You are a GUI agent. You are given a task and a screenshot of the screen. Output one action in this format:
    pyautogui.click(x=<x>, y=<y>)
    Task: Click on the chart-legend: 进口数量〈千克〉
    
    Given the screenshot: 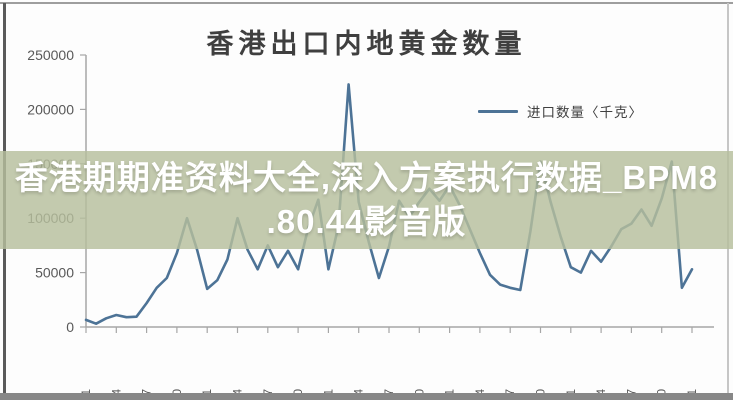 What is the action you would take?
    pyautogui.click(x=560, y=111)
    